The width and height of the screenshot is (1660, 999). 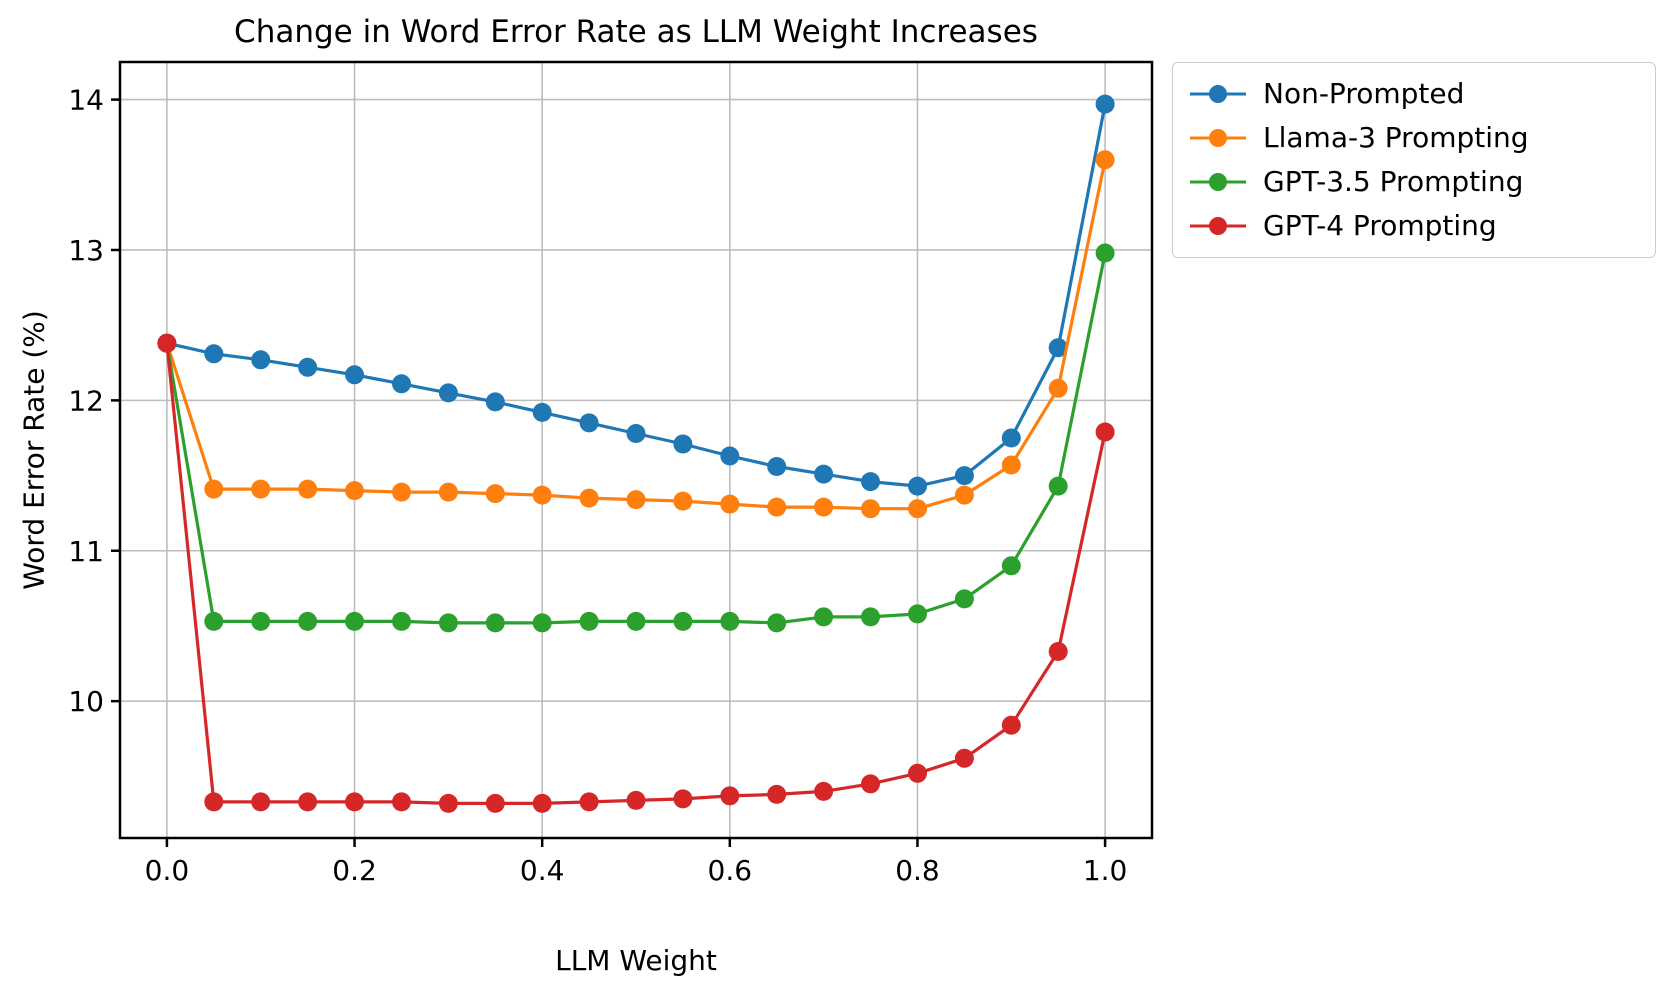 I want to click on x-tick-label: 0.2, so click(x=354, y=870).